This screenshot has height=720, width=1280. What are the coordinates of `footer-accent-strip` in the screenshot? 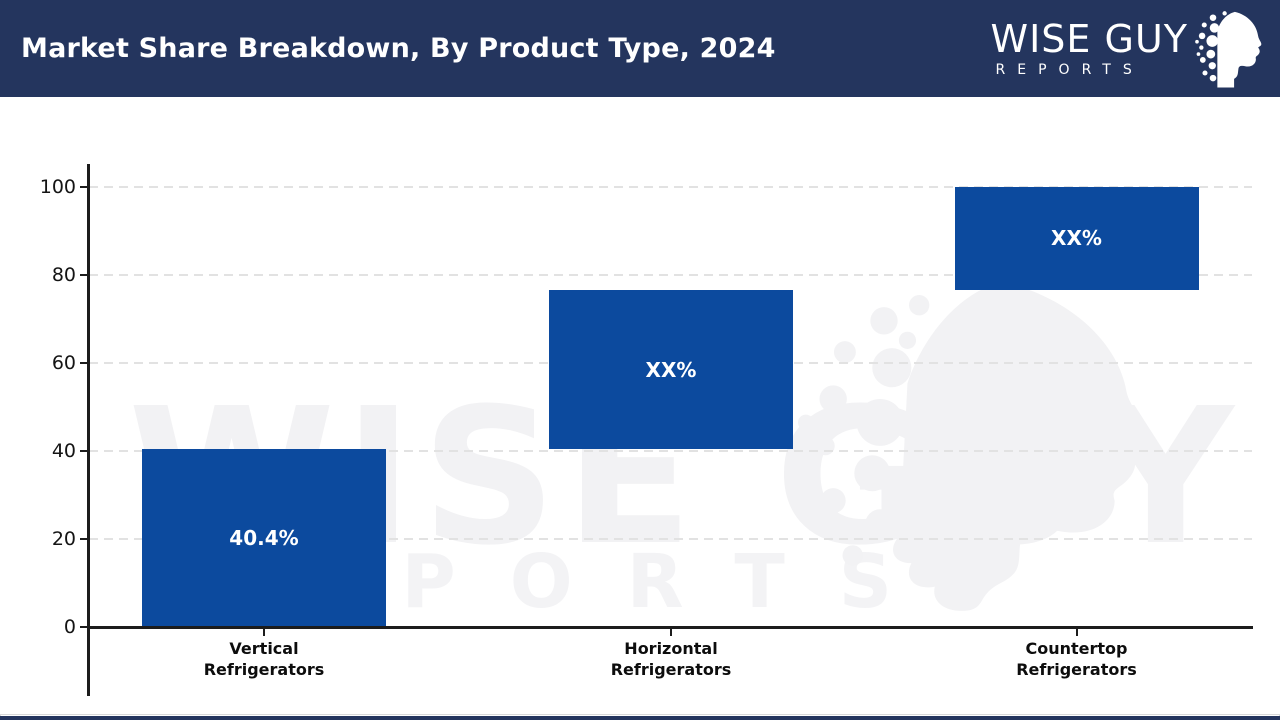 It's located at (640, 718).